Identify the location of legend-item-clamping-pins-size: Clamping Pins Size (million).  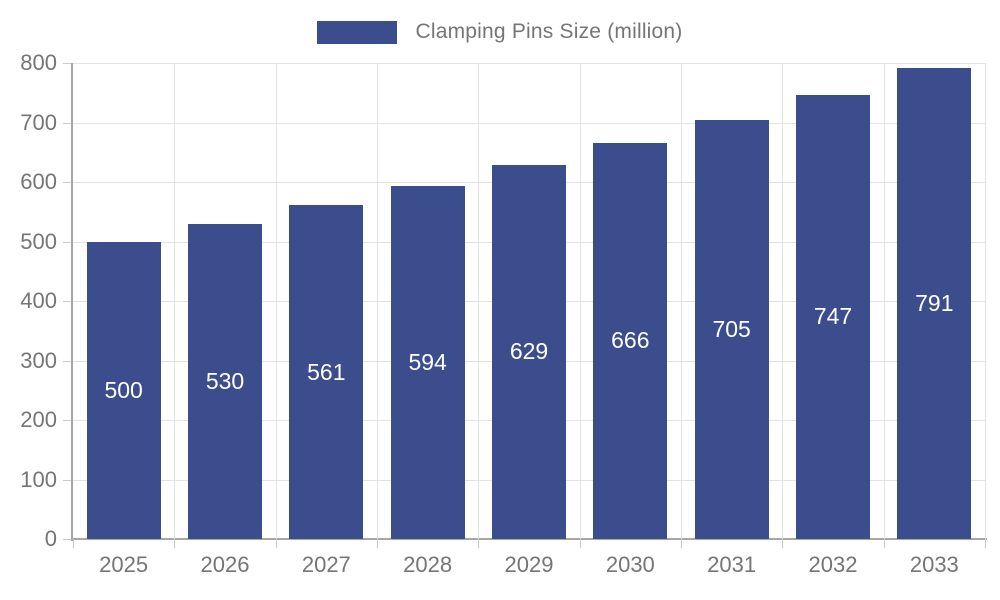
(499, 32).